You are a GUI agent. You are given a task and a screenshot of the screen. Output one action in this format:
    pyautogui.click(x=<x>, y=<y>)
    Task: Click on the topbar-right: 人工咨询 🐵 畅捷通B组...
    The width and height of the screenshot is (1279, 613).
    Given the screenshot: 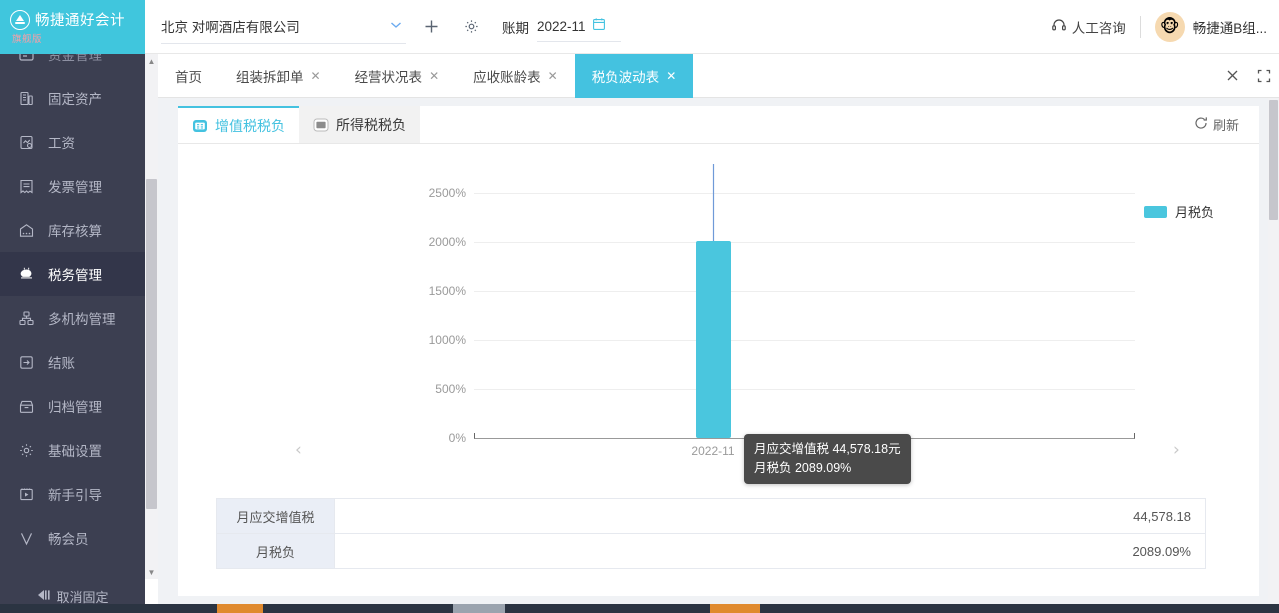 What is the action you would take?
    pyautogui.click(x=1165, y=26)
    